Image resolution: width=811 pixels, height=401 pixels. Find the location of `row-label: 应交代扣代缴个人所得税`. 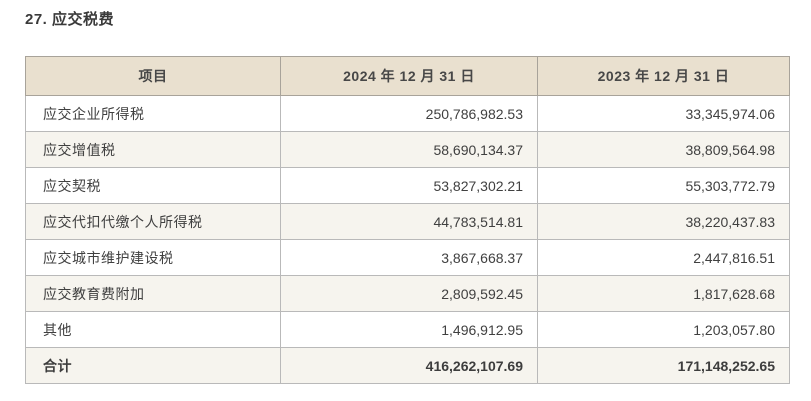

row-label: 应交代扣代缴个人所得税 is located at coordinates (153, 221).